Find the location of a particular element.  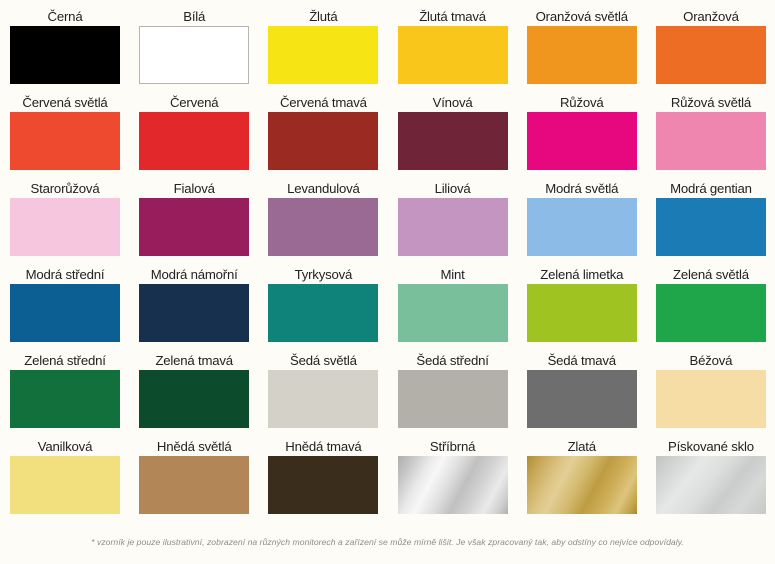

swatch-label: Červená světlá is located at coordinates (65, 102).